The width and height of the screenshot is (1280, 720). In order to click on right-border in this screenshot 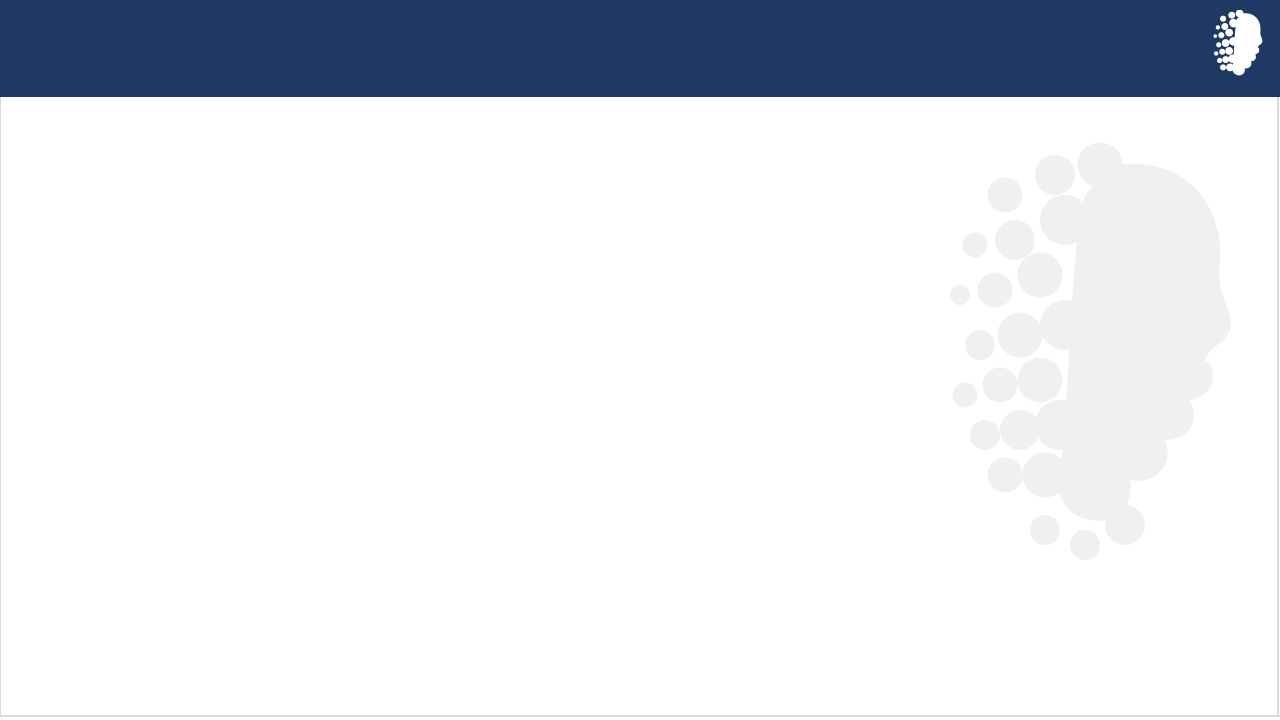, I will do `click(1278, 407)`.